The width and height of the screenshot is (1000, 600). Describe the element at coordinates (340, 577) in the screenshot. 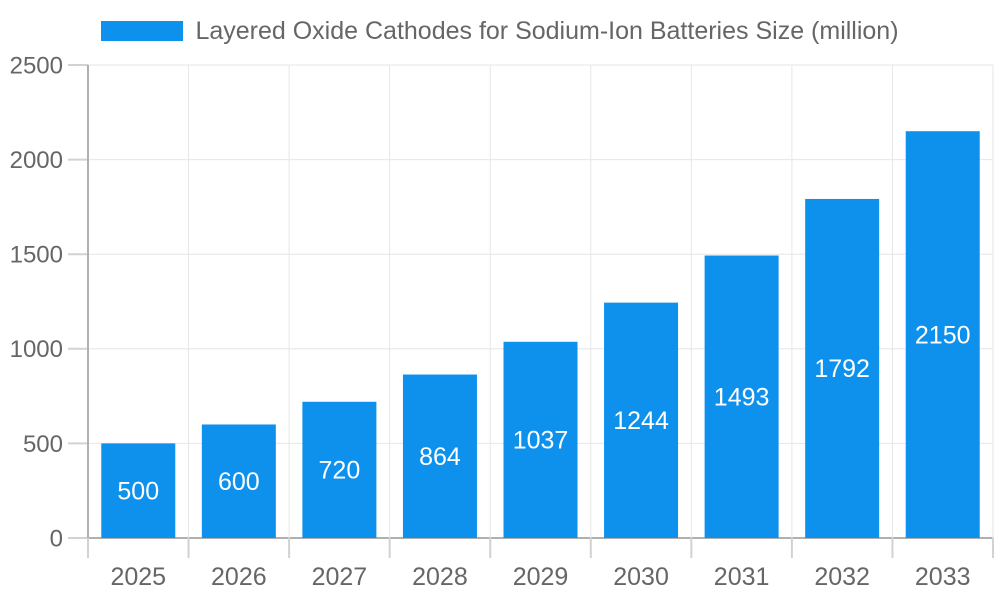

I see `x-tick-label: 2027` at that location.